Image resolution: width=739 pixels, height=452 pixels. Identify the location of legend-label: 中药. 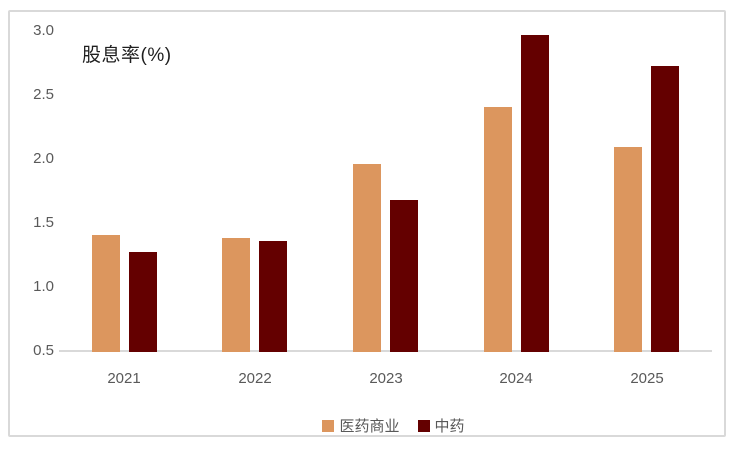
(449, 426).